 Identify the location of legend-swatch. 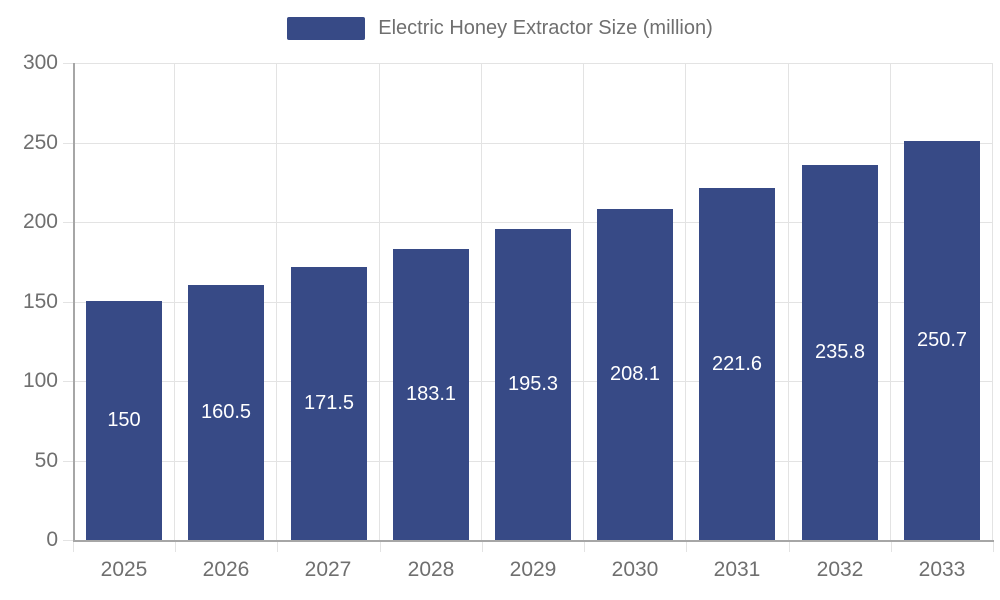
(326, 28).